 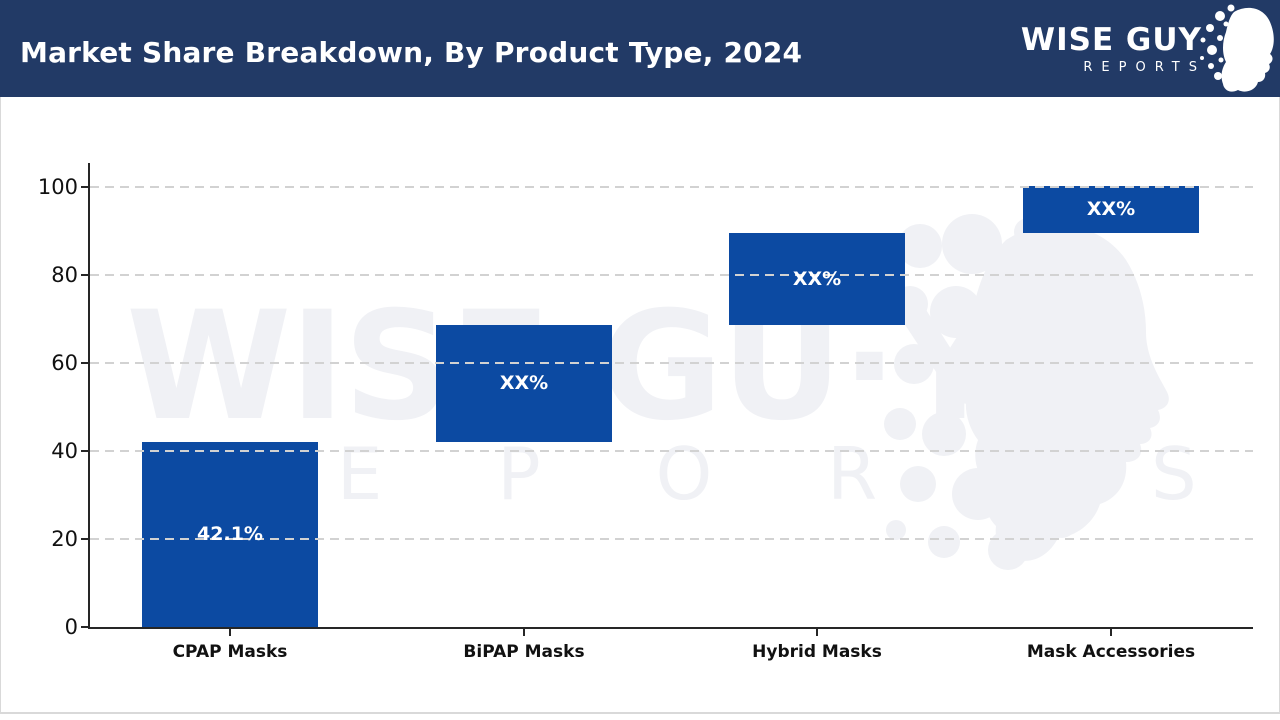 I want to click on x-axis-line, so click(x=670, y=628).